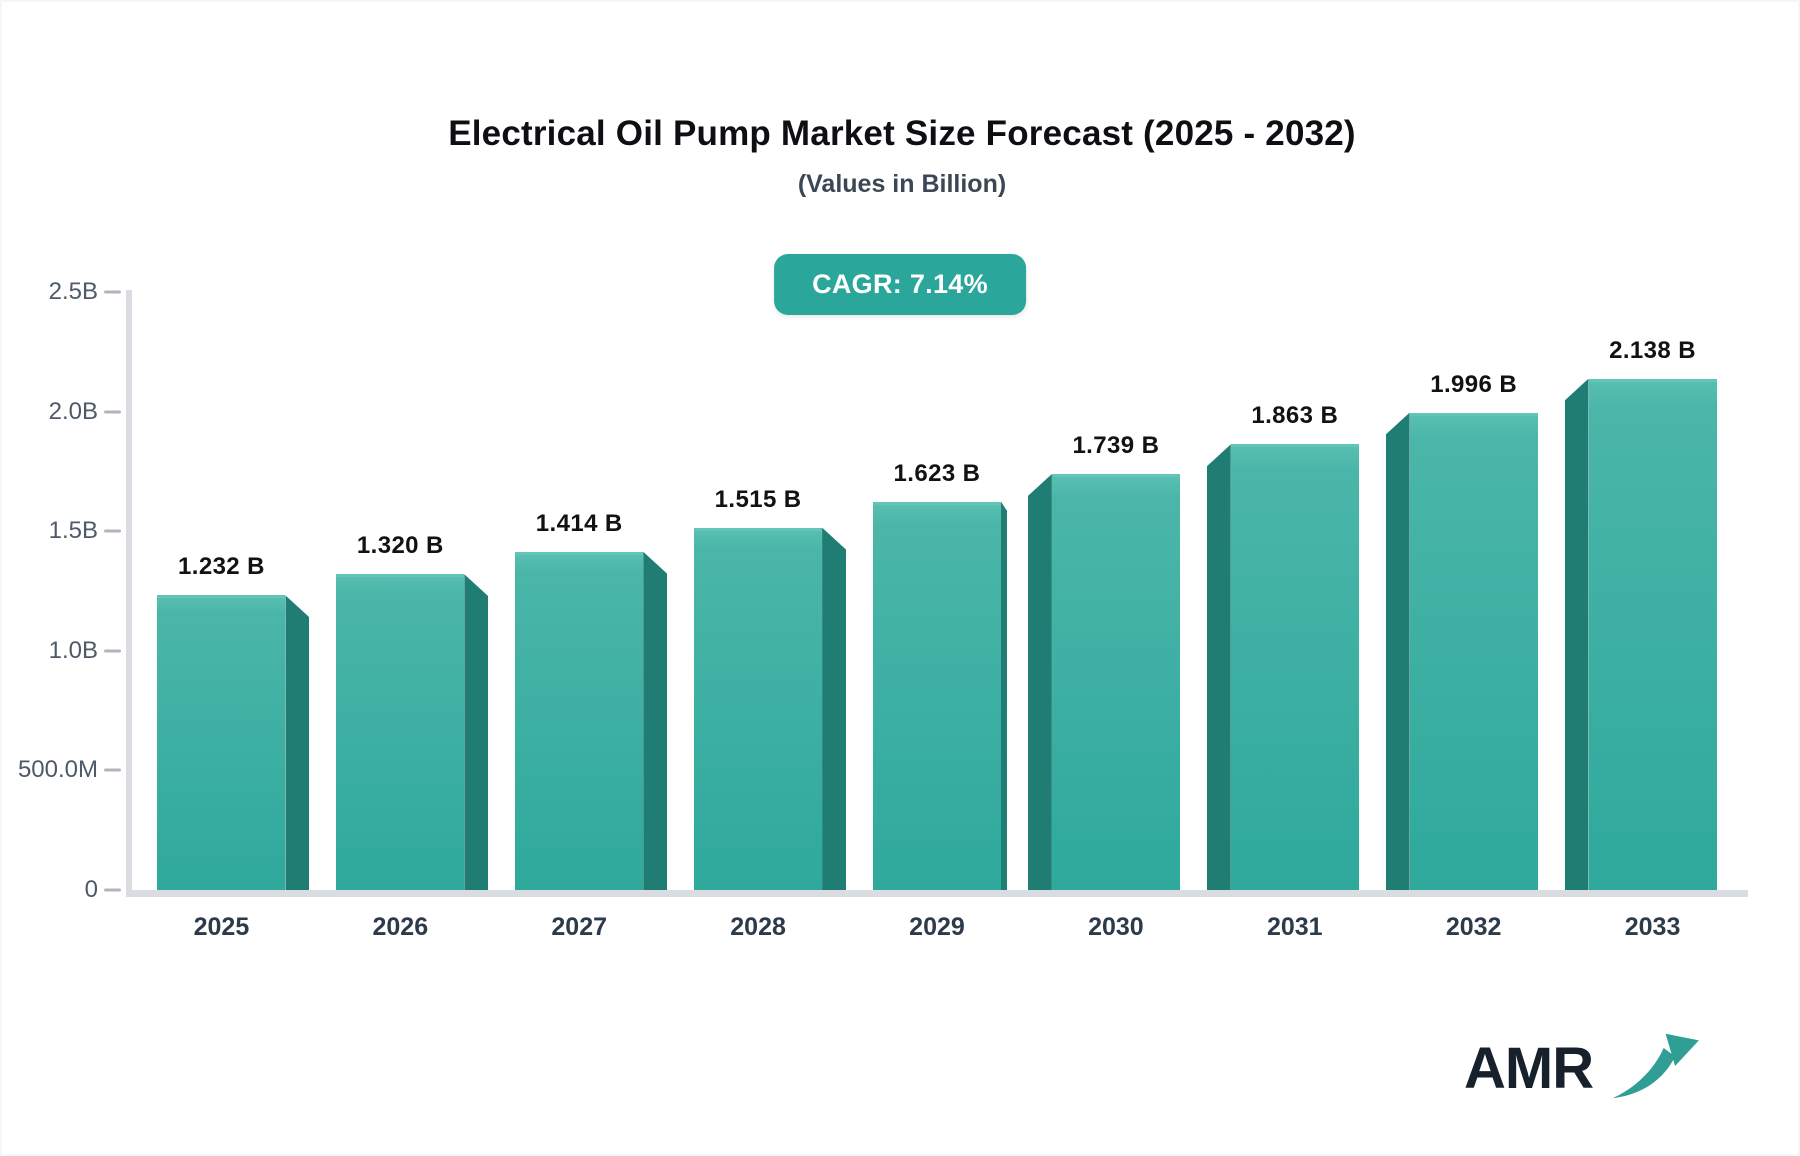 This screenshot has width=1800, height=1156. Describe the element at coordinates (129, 593) in the screenshot. I see `y-axis-line` at that location.